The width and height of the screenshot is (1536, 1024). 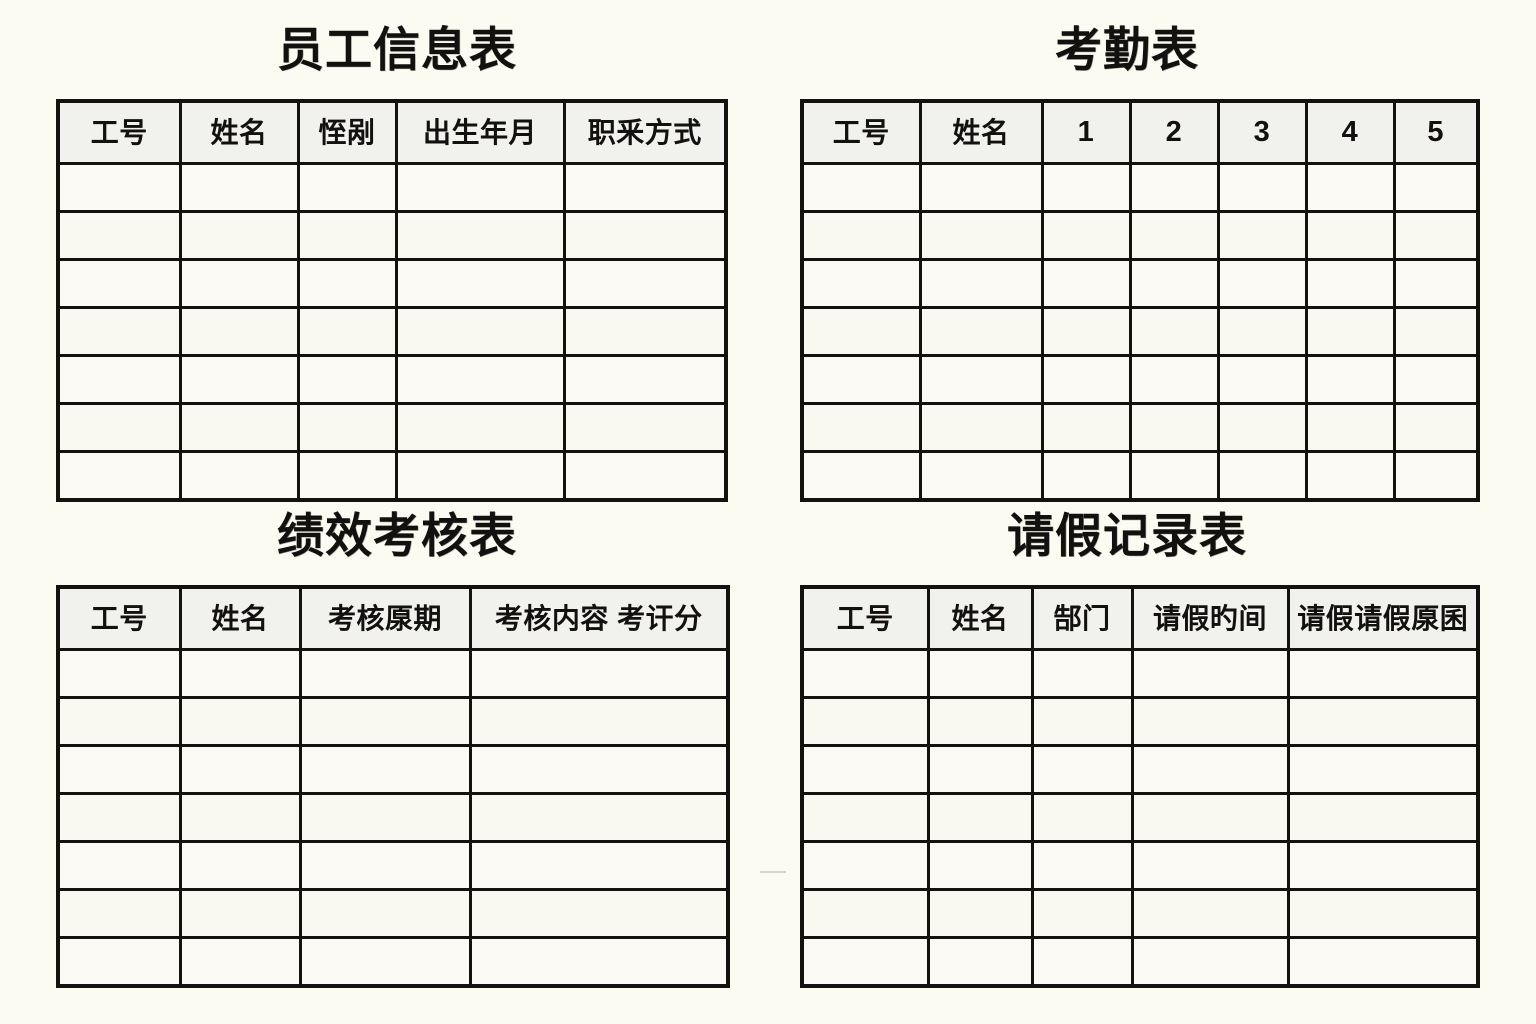 What do you see at coordinates (1383, 618) in the screenshot?
I see `column-header-leave-reason: 请假请假厡囷` at bounding box center [1383, 618].